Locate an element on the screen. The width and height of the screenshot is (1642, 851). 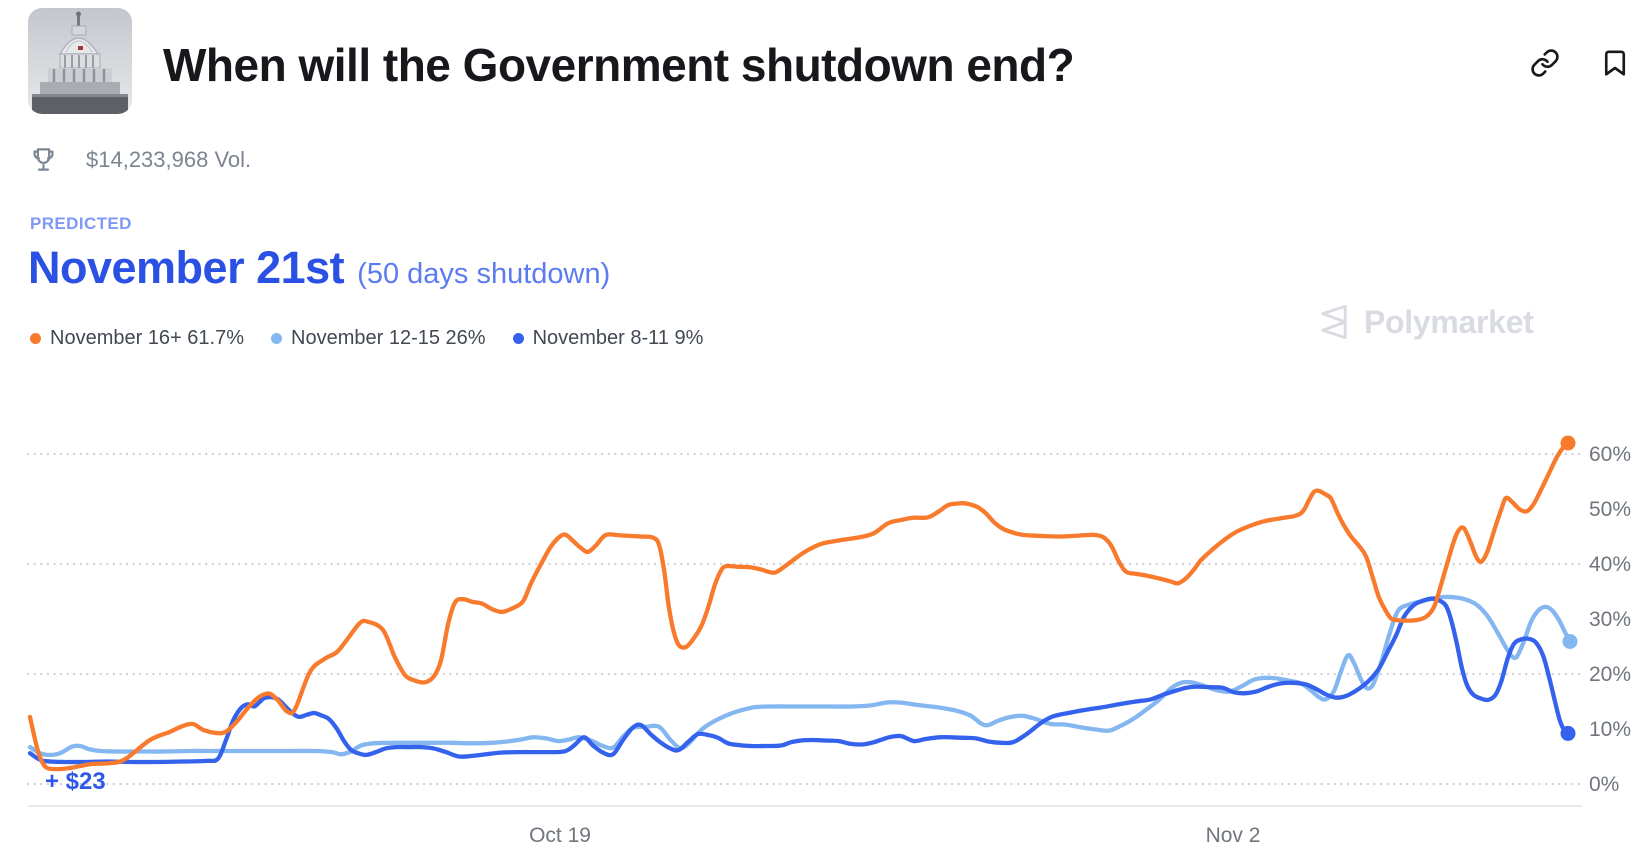
polymarket-watermark: Polymarket is located at coordinates (1424, 322).